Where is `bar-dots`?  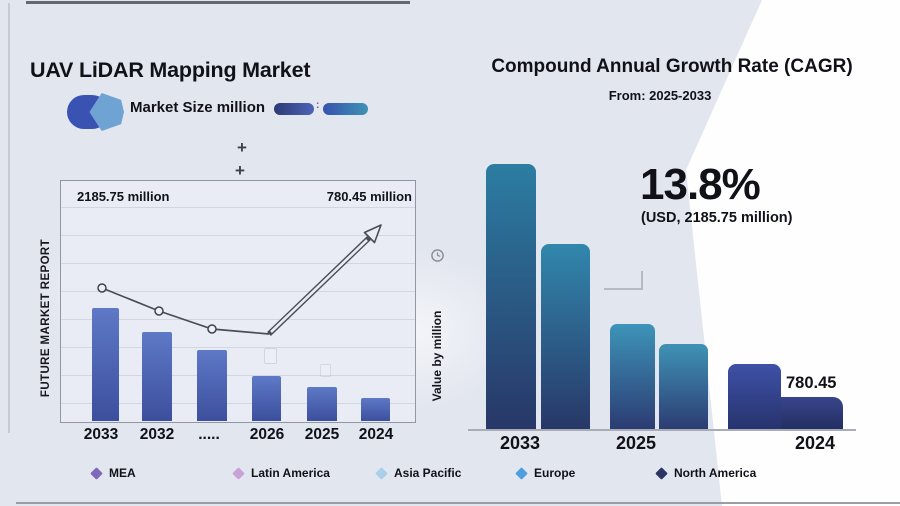
bar-dots is located at coordinates (212, 385).